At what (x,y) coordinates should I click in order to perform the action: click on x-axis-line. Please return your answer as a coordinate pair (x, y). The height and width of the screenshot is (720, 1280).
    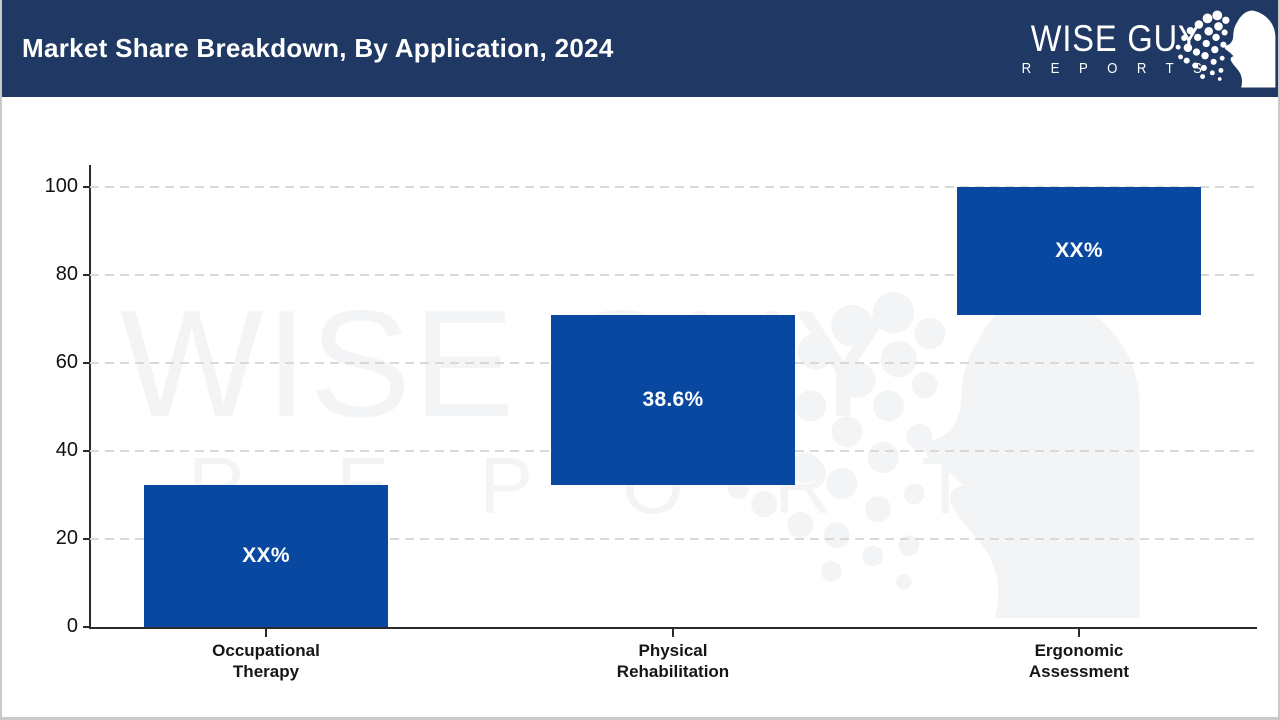
    Looking at the image, I should click on (673, 628).